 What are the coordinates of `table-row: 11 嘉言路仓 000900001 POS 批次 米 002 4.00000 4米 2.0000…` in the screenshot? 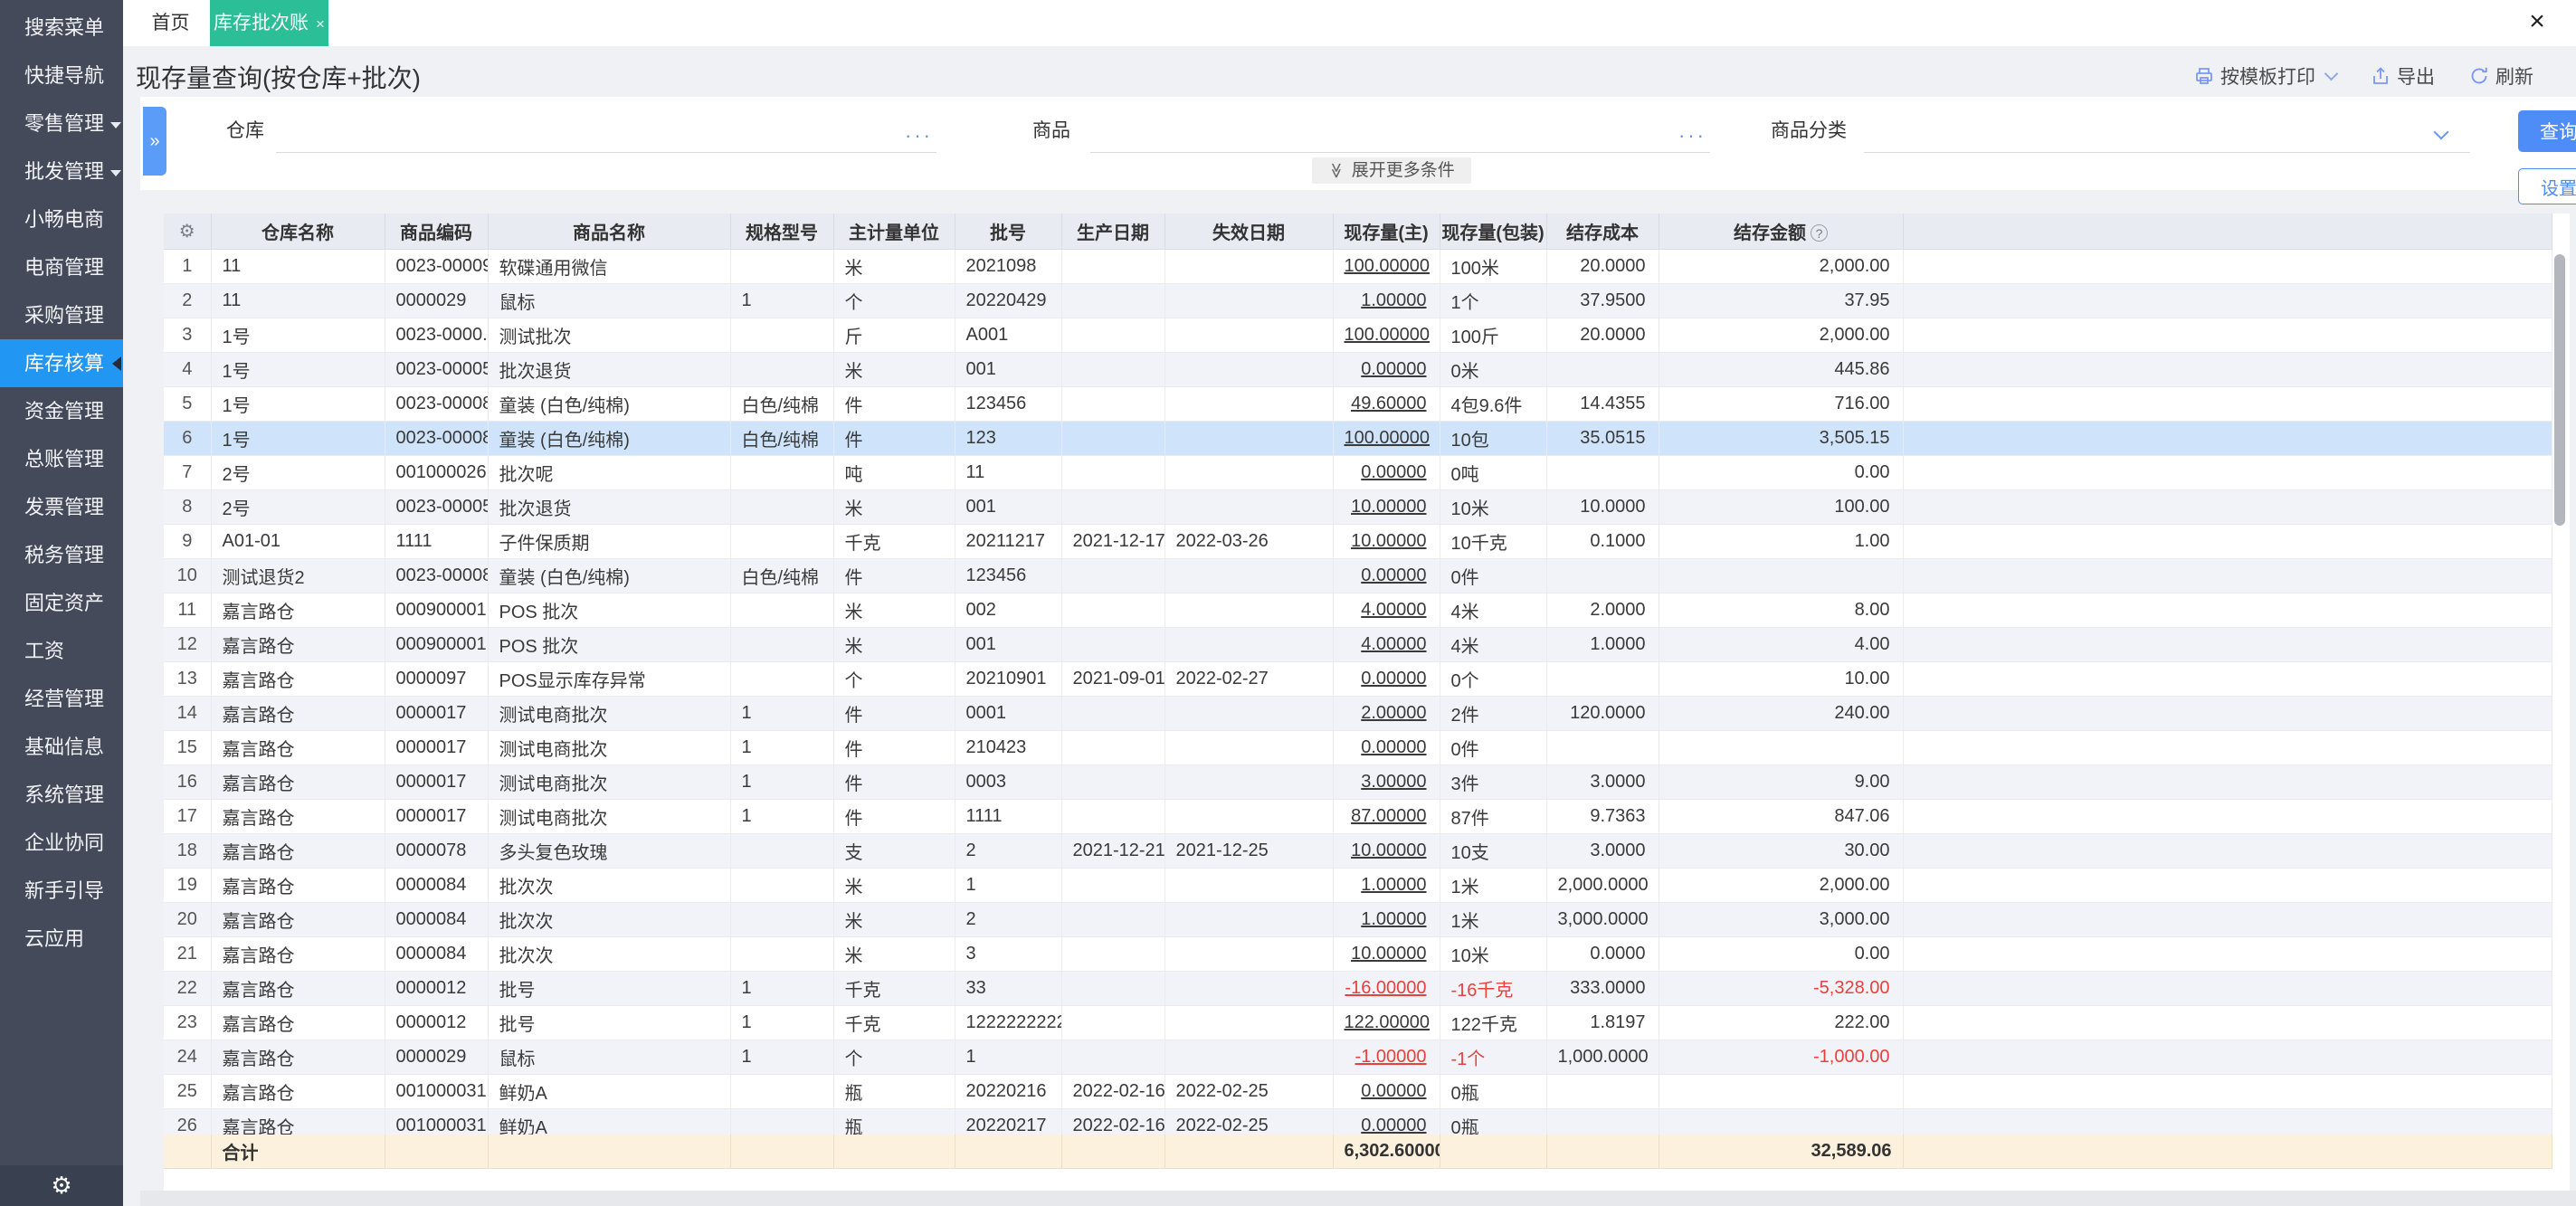 It's located at (1358, 610).